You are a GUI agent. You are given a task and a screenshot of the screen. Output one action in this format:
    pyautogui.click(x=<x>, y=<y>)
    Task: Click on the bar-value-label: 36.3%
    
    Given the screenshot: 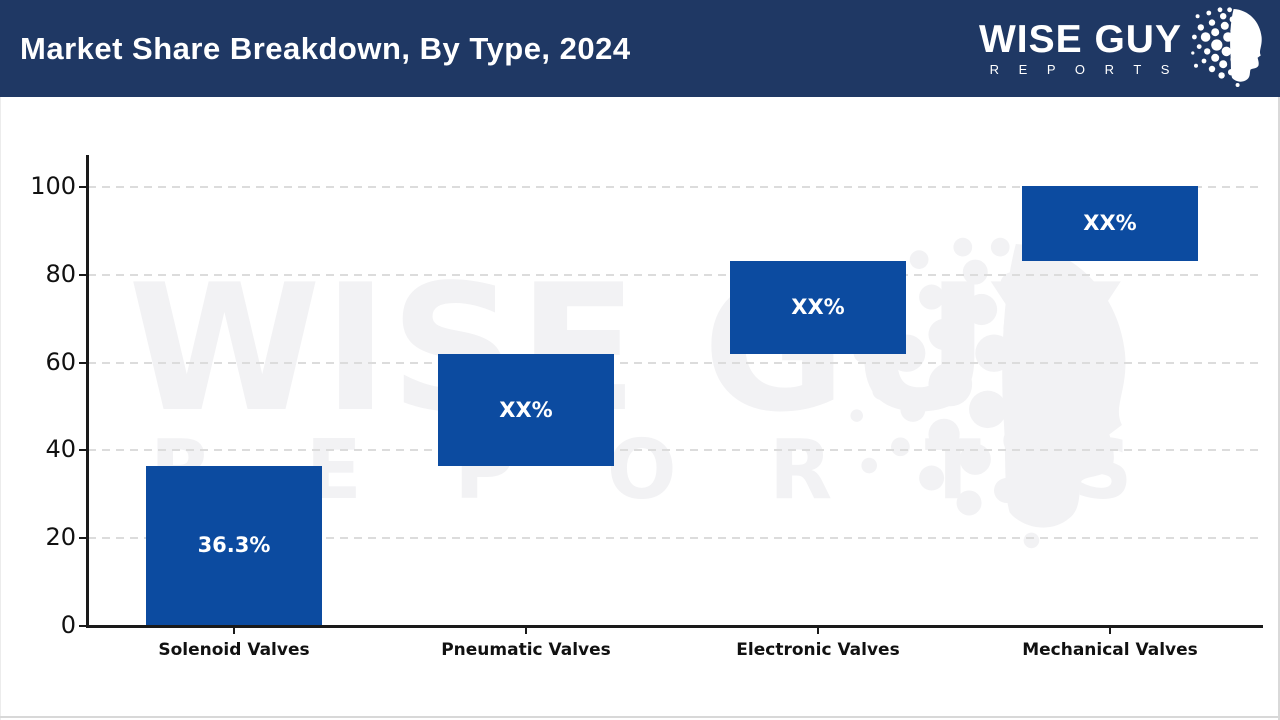 What is the action you would take?
    pyautogui.click(x=234, y=545)
    